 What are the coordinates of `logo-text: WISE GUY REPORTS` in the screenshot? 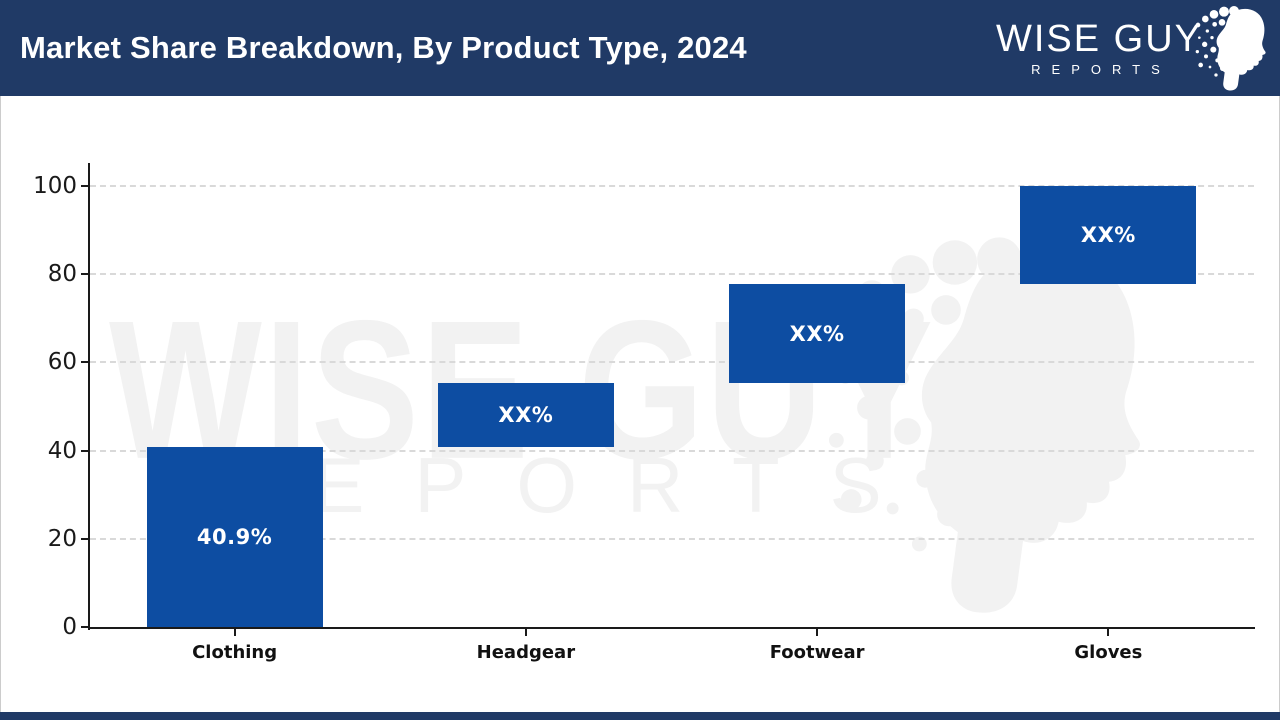 It's located at (1099, 48).